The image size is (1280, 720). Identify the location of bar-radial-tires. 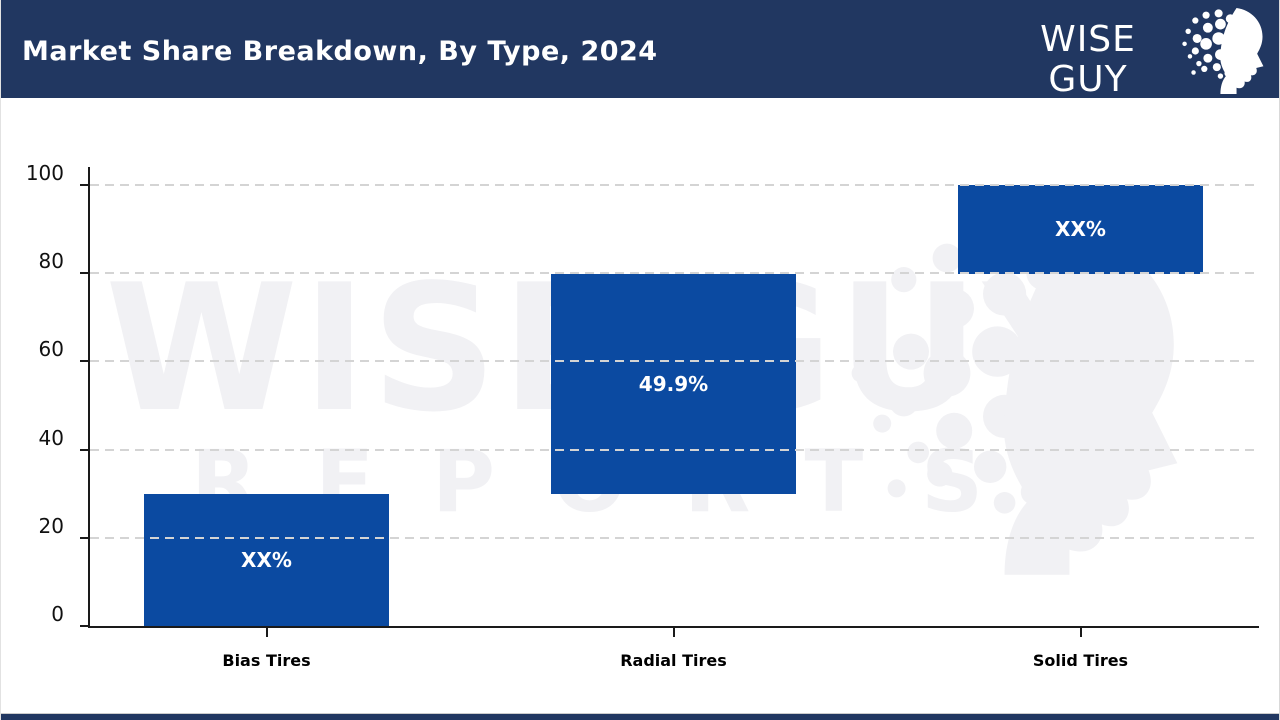
(673, 383).